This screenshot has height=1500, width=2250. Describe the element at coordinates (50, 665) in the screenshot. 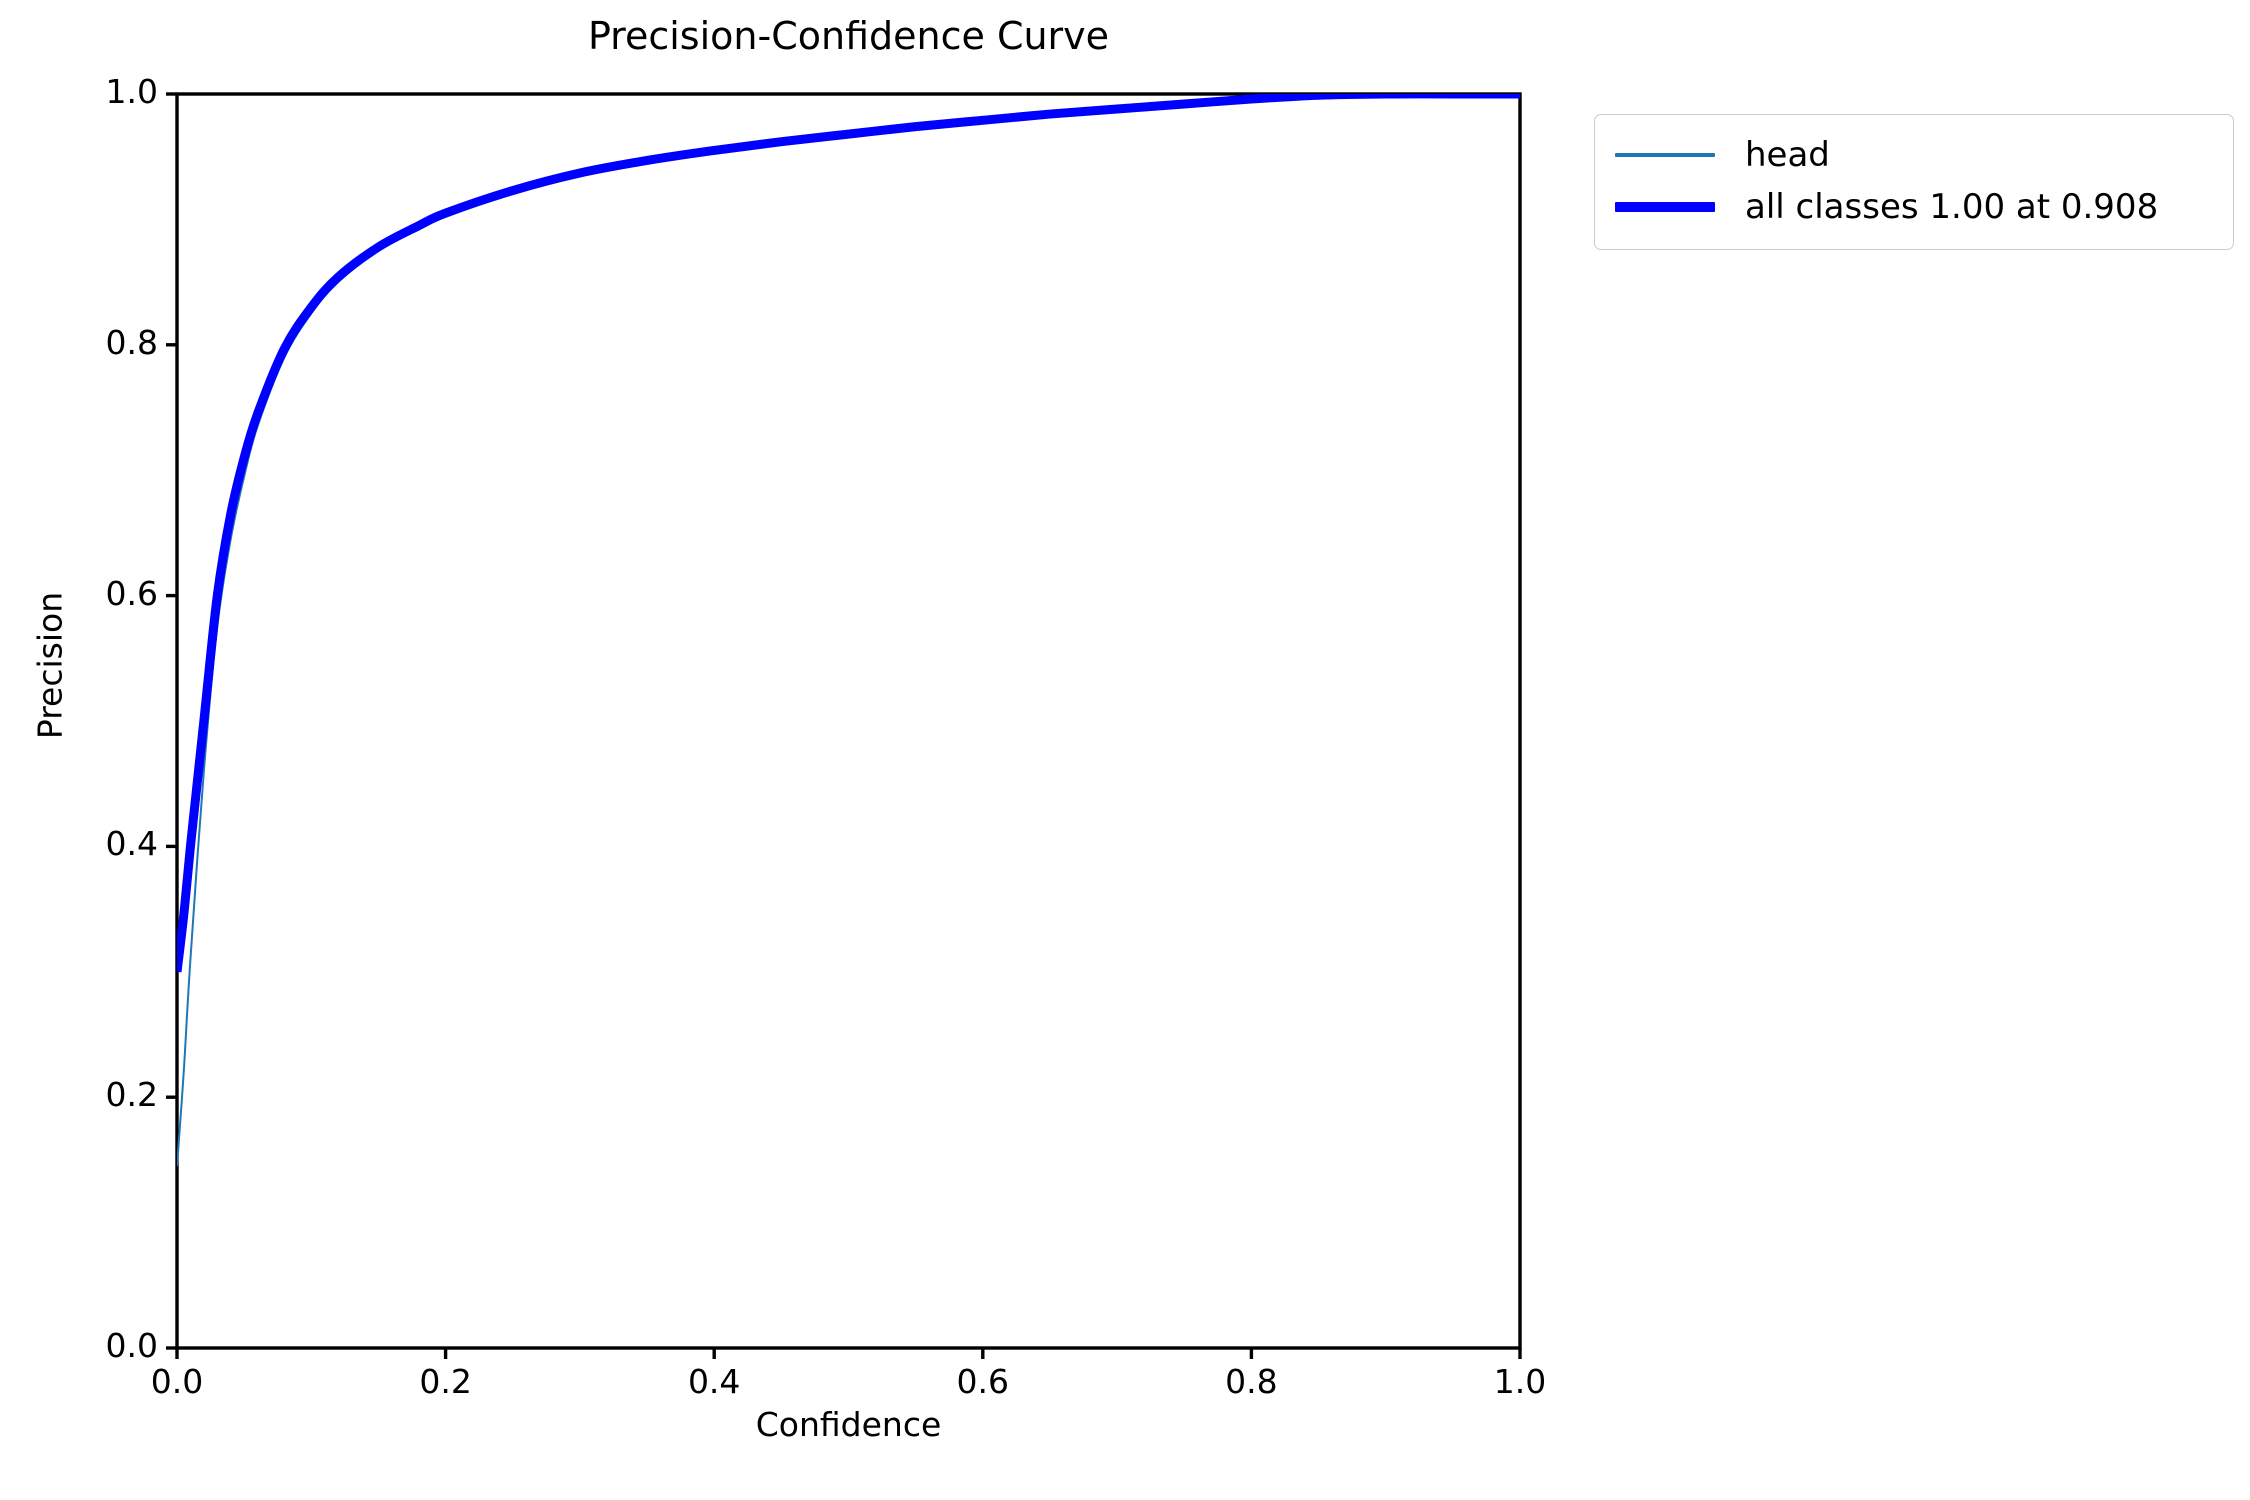

I see `y-axis-label: Precision` at that location.